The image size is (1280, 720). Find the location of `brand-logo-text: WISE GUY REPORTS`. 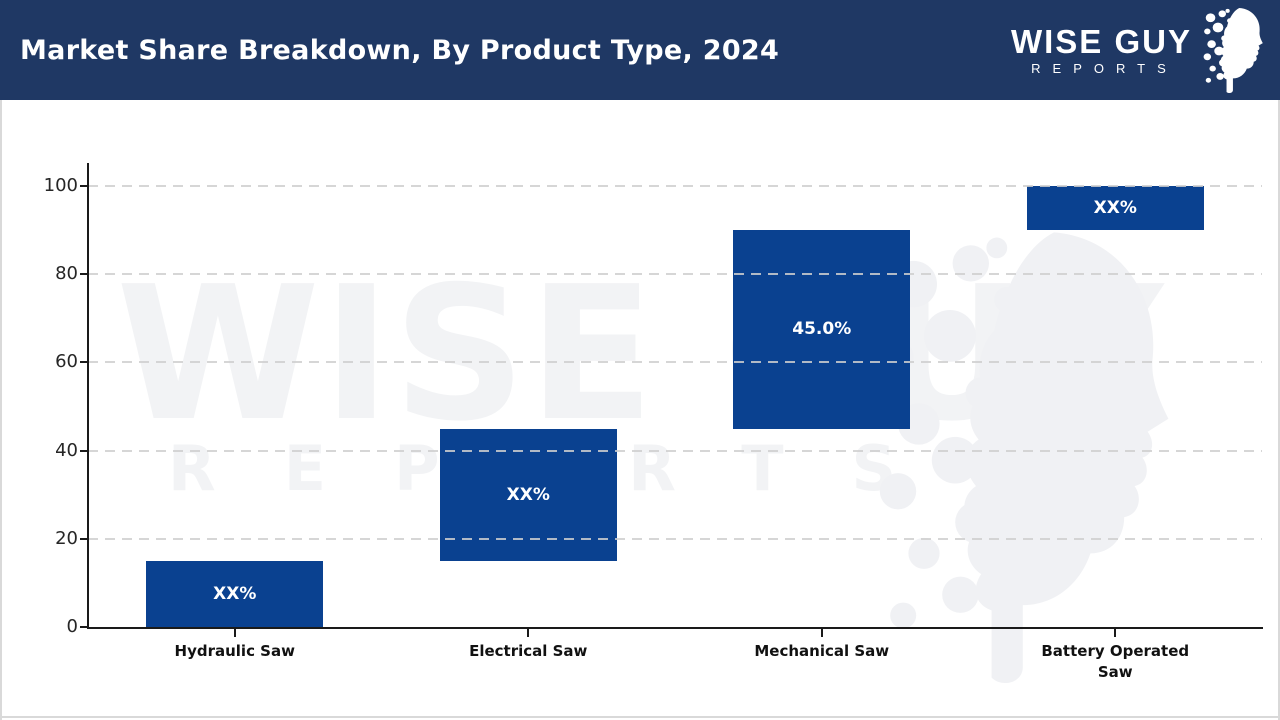

brand-logo-text: WISE GUY REPORTS is located at coordinates (1101, 50).